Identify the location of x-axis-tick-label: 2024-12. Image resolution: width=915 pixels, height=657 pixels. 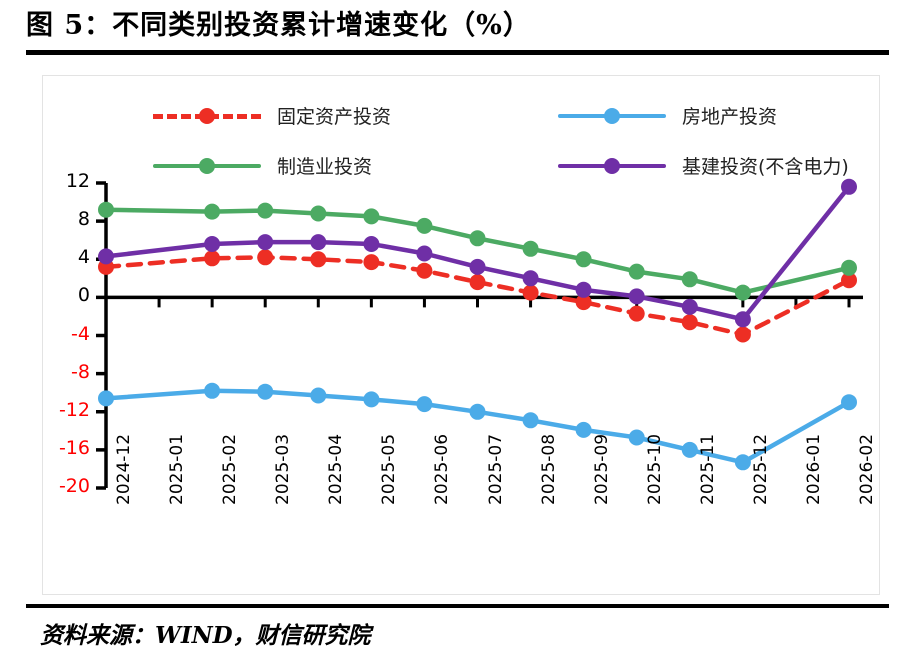
(124, 469).